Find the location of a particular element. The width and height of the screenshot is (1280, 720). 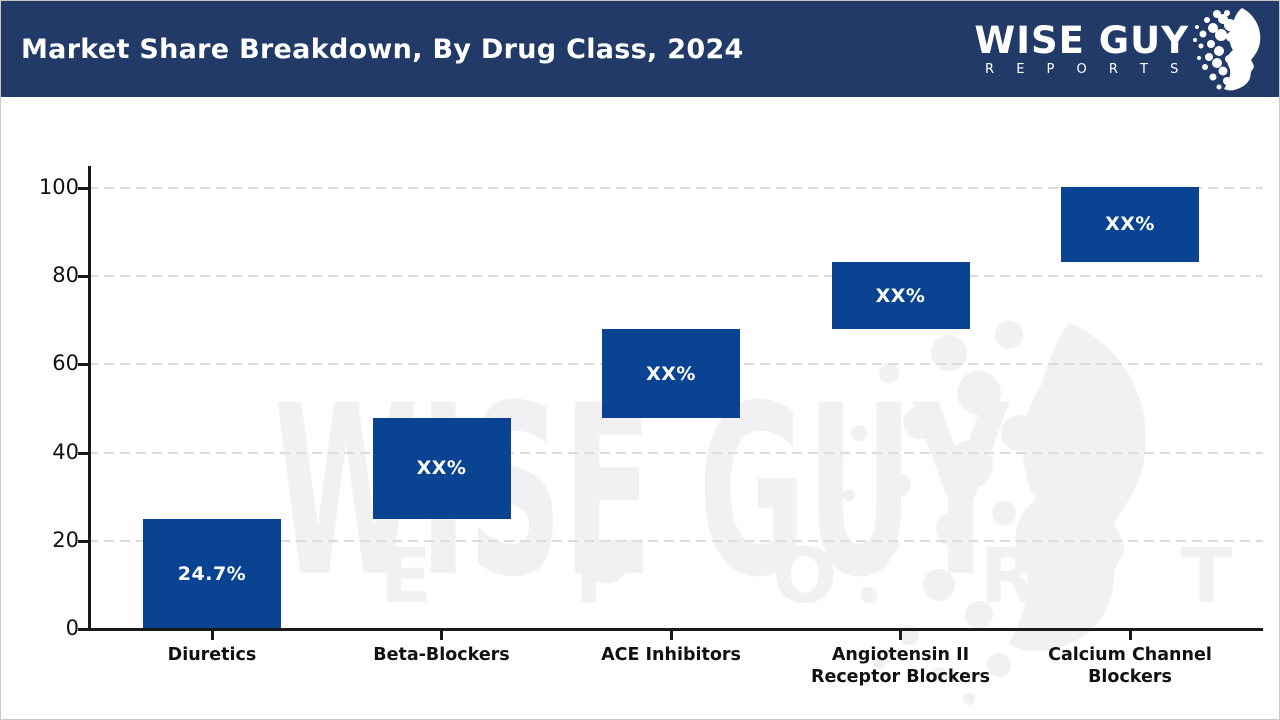

bar: 24.7% is located at coordinates (212, 573).